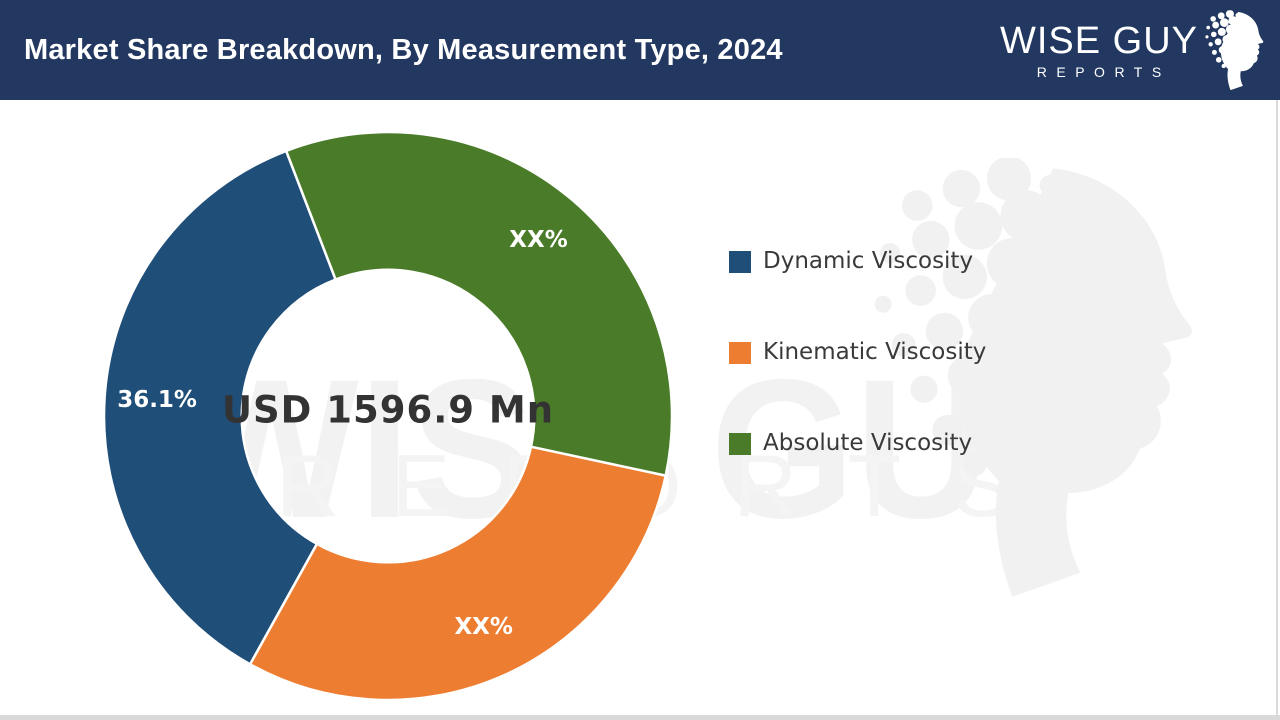 This screenshot has height=720, width=1280. What do you see at coordinates (640, 717) in the screenshot?
I see `bottom-divider` at bounding box center [640, 717].